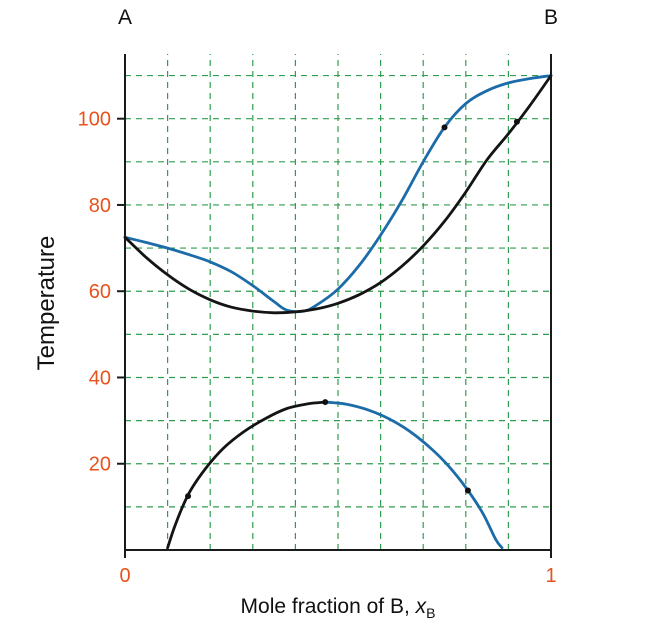 The image size is (669, 639). What do you see at coordinates (246, 475) in the screenshot?
I see `miscibility-dome-left` at bounding box center [246, 475].